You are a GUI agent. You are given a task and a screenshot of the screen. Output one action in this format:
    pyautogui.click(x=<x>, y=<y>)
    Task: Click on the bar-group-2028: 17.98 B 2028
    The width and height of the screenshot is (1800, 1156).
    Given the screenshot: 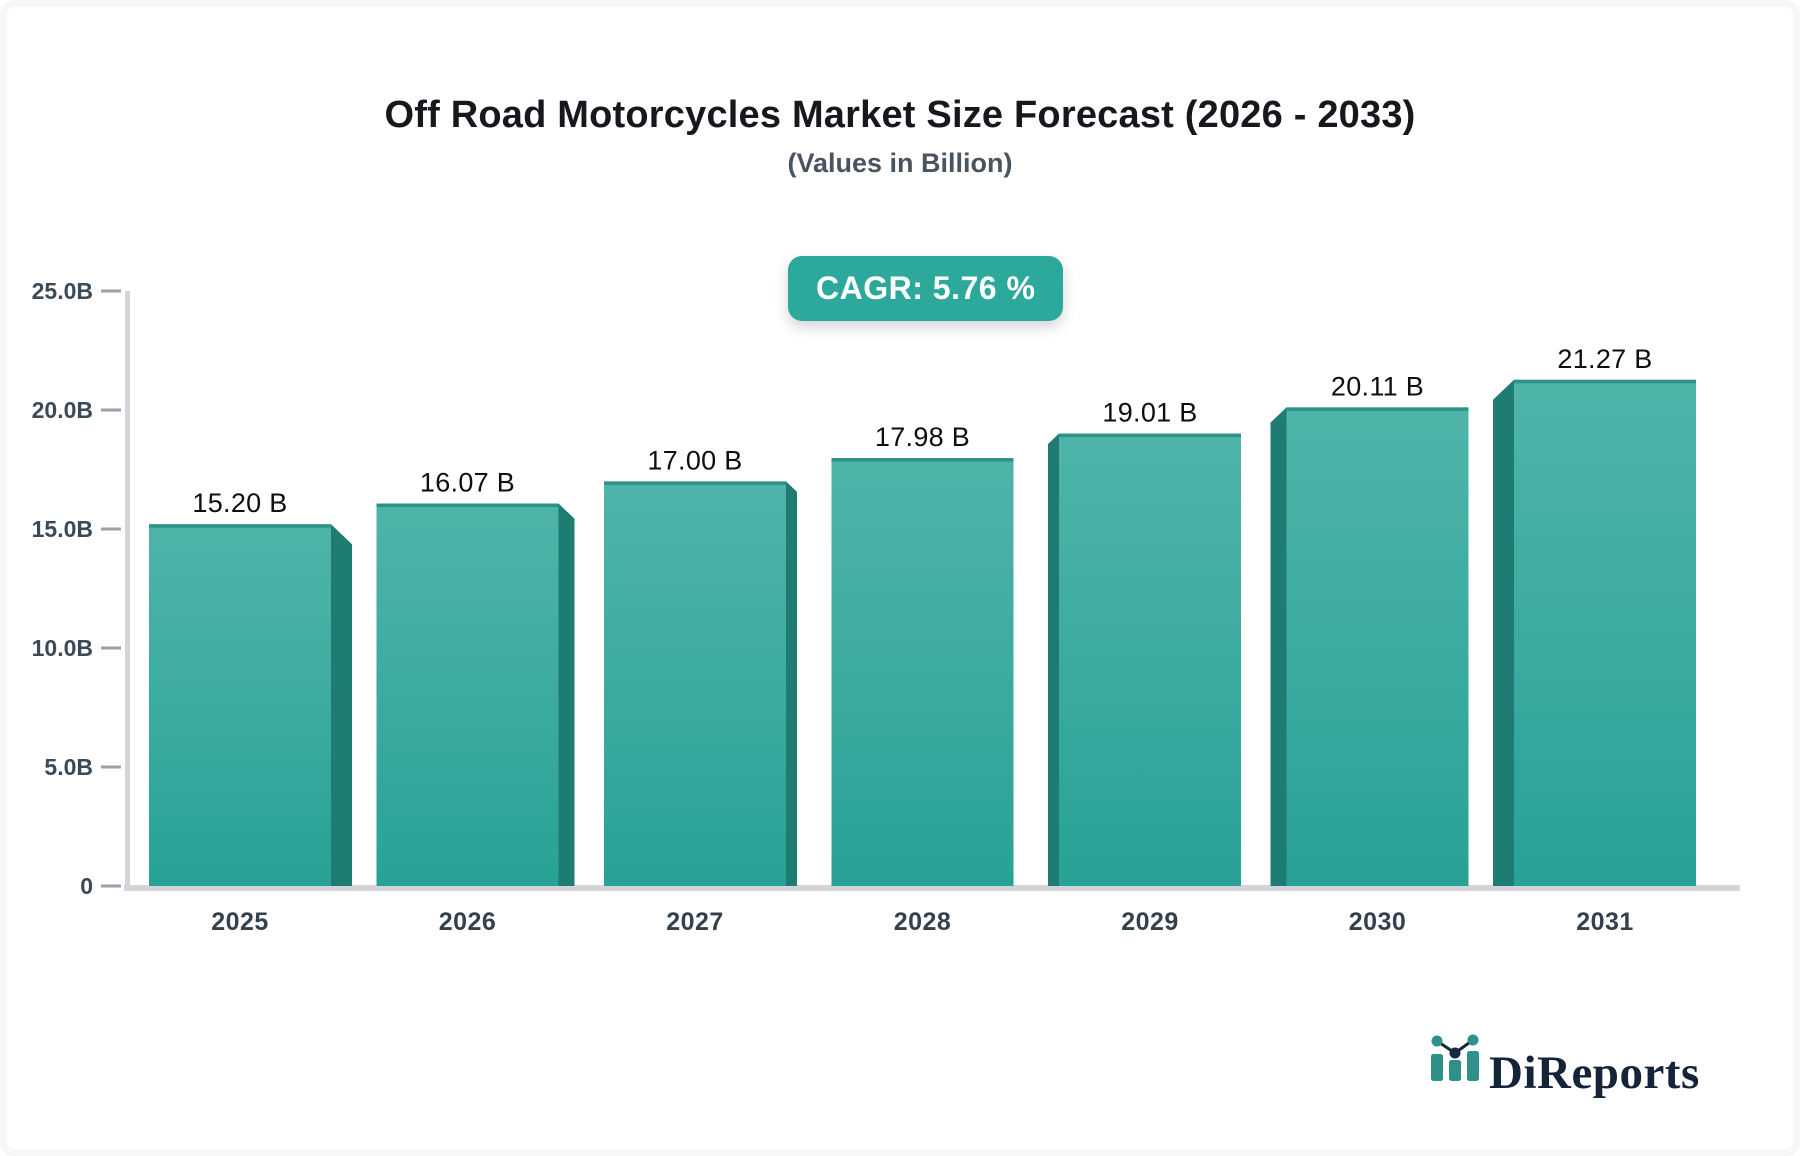 What is the action you would take?
    pyautogui.click(x=922, y=679)
    